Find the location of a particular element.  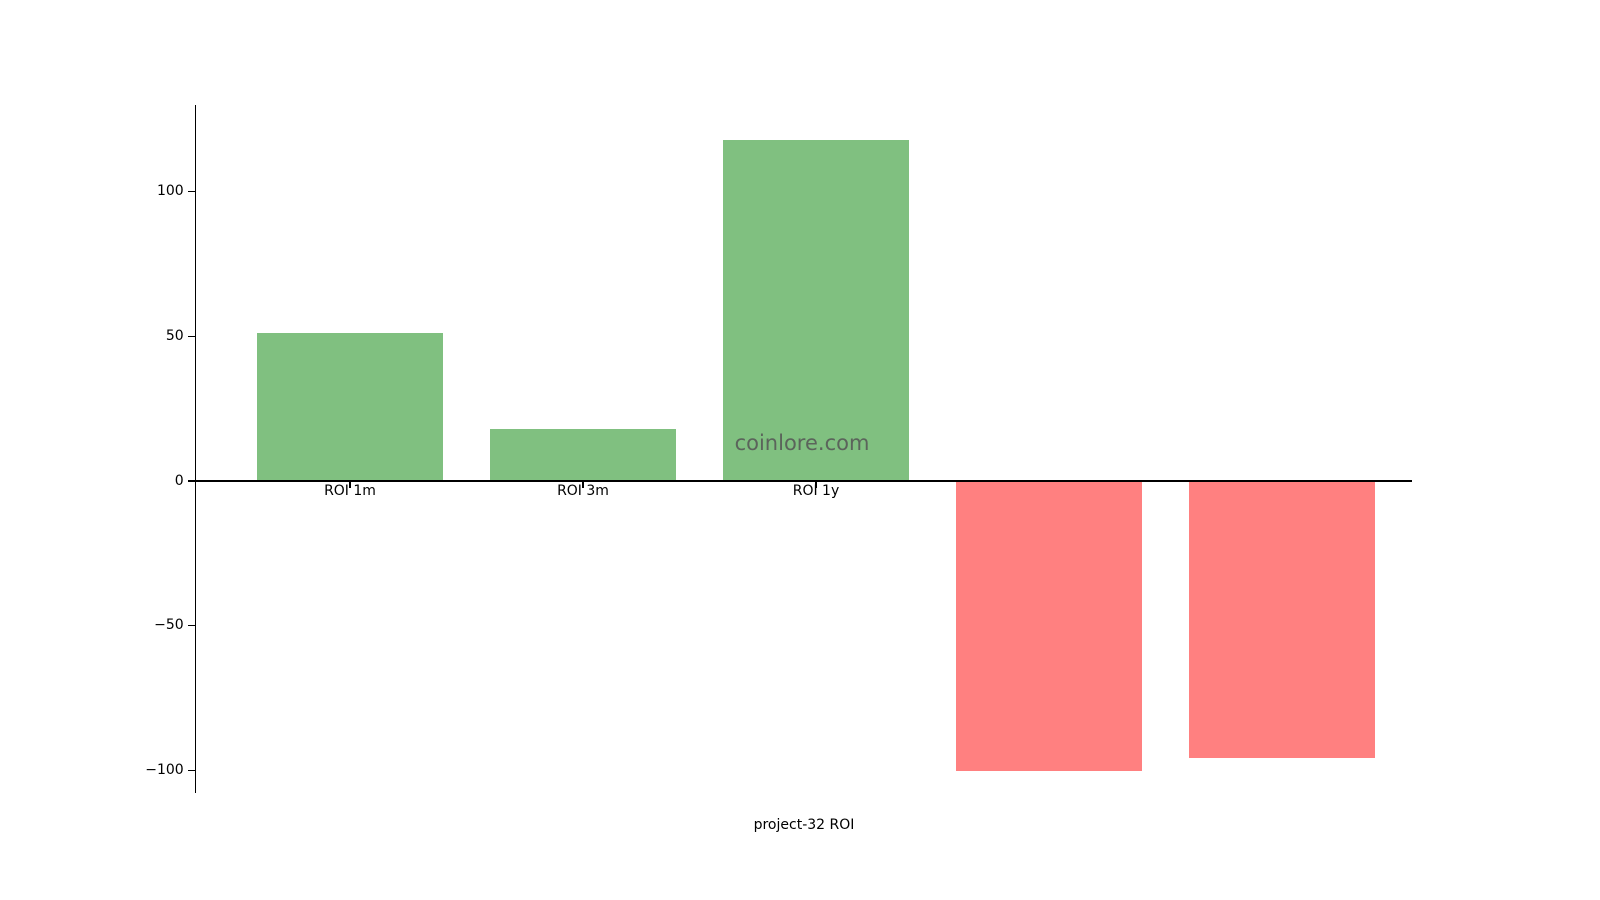

chart-title: project-32 ROI is located at coordinates (804, 825).